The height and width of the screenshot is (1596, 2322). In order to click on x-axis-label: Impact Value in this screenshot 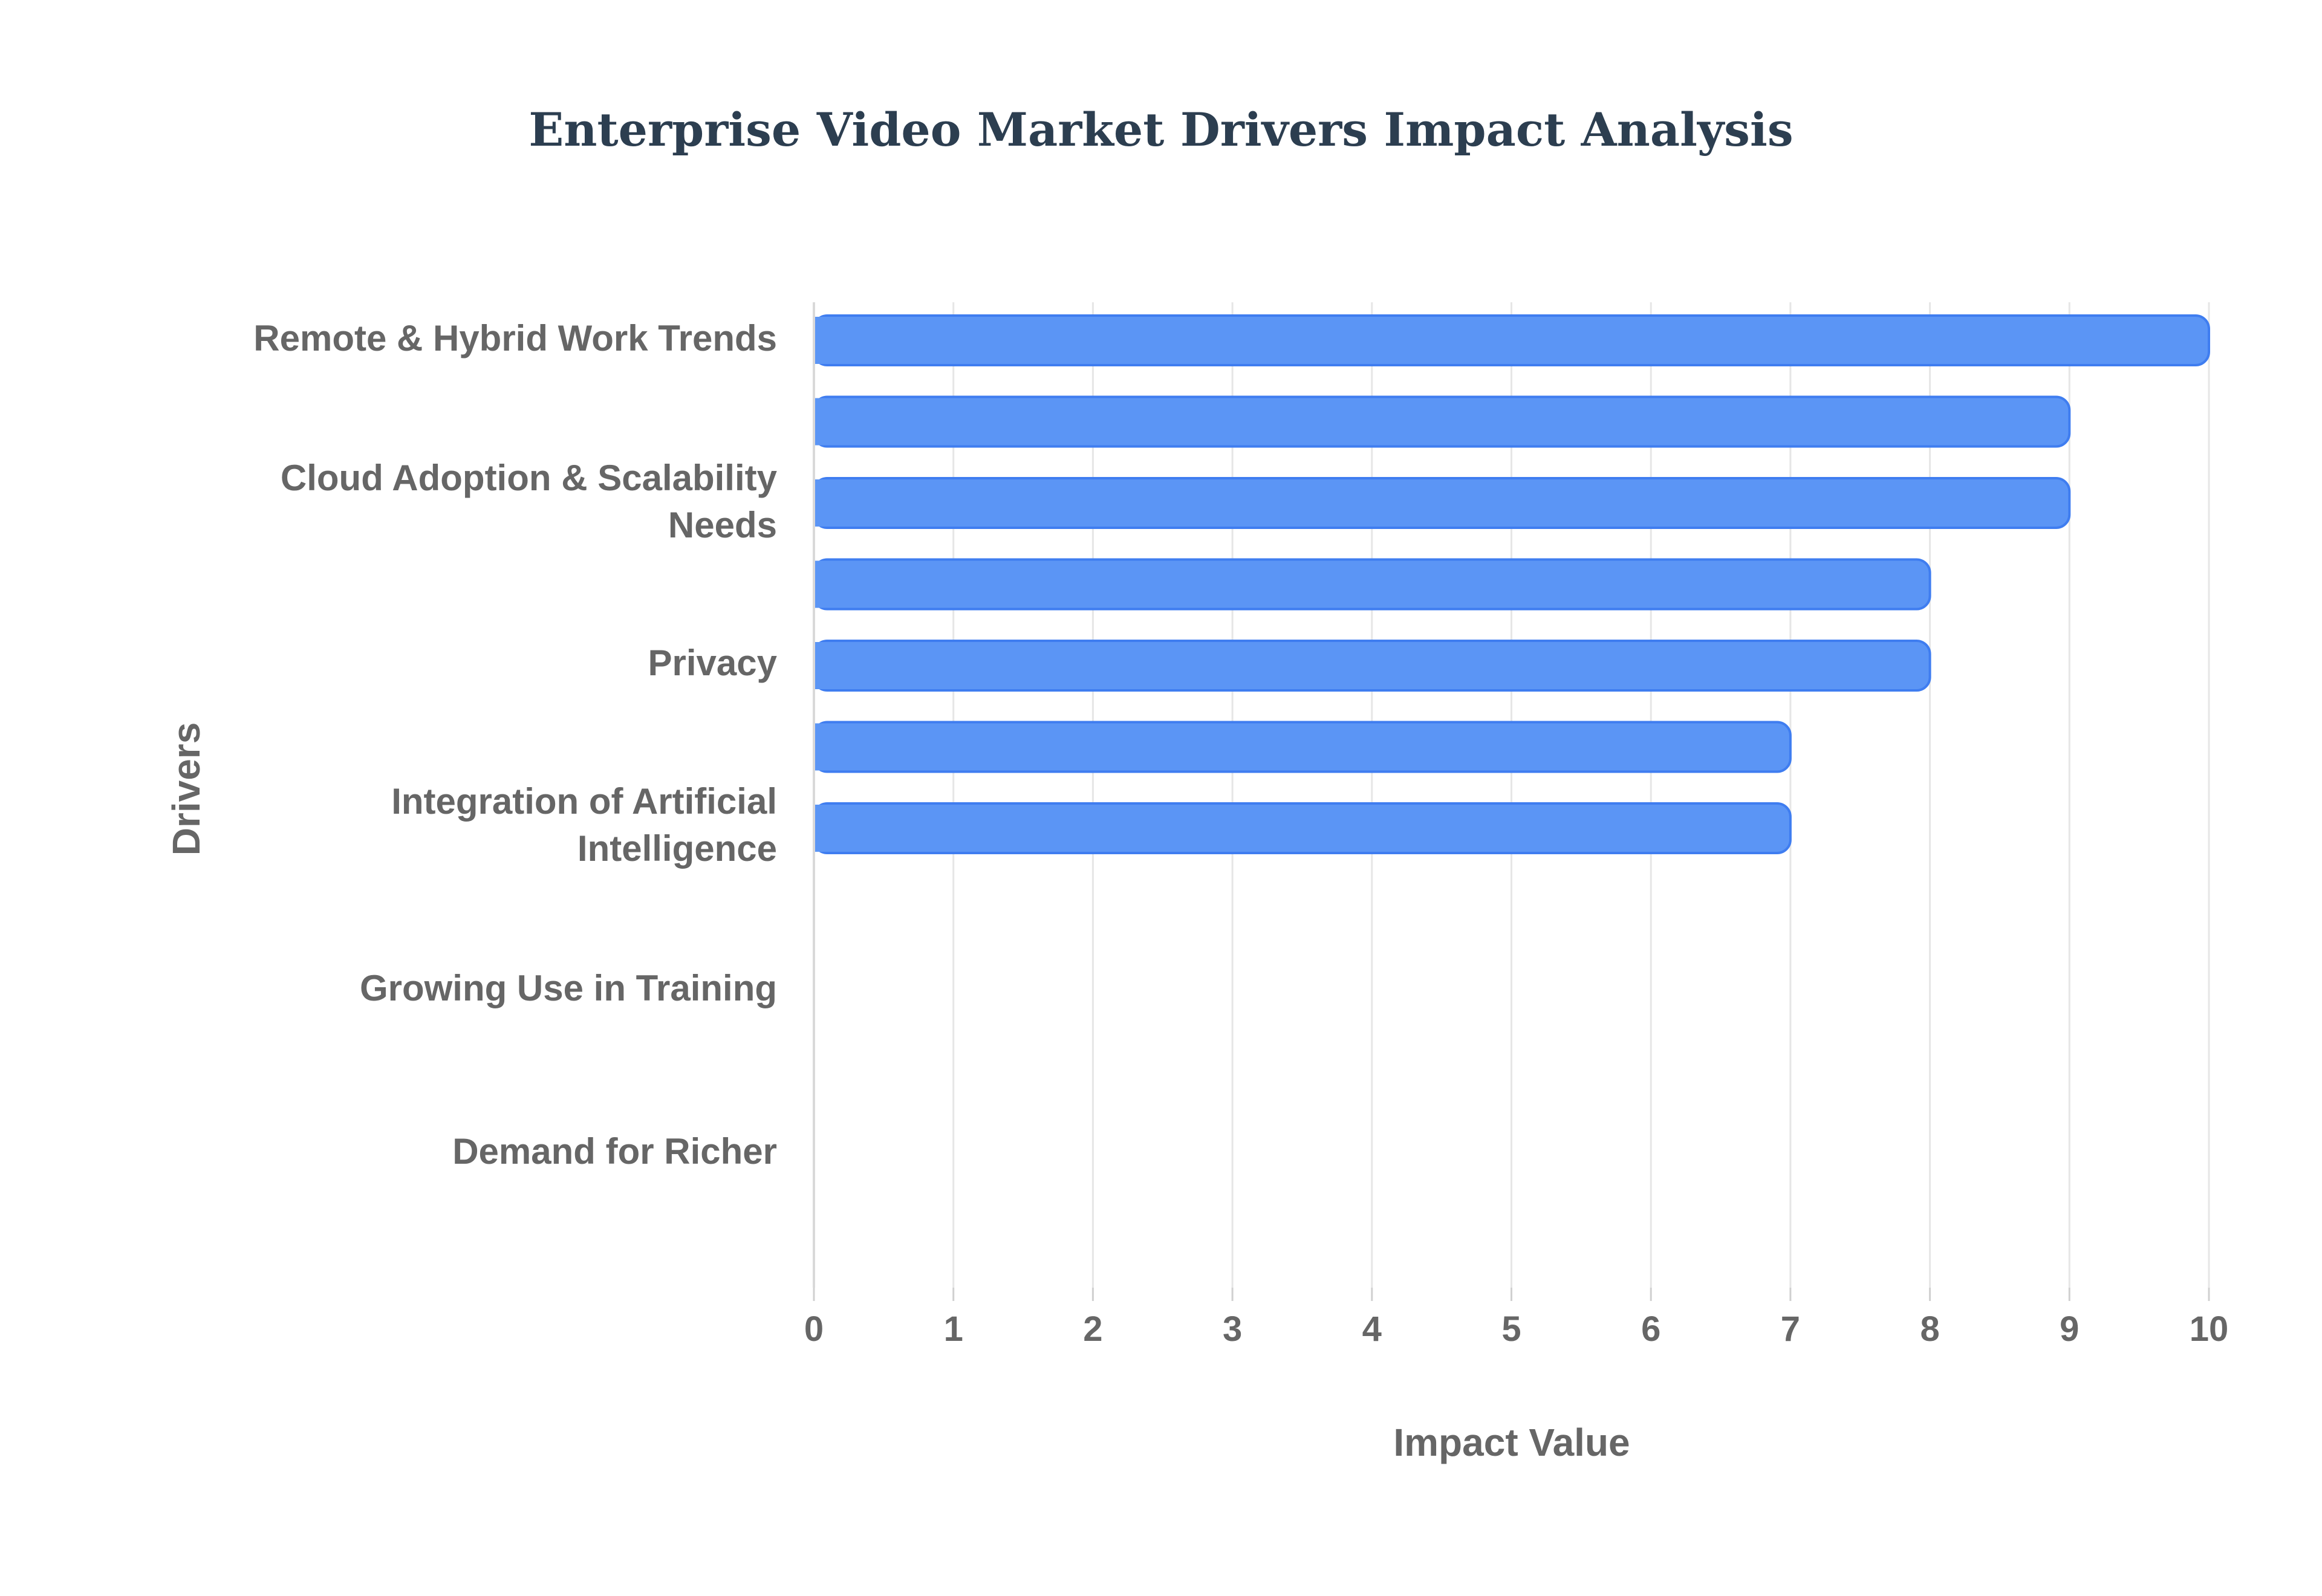, I will do `click(1511, 1442)`.